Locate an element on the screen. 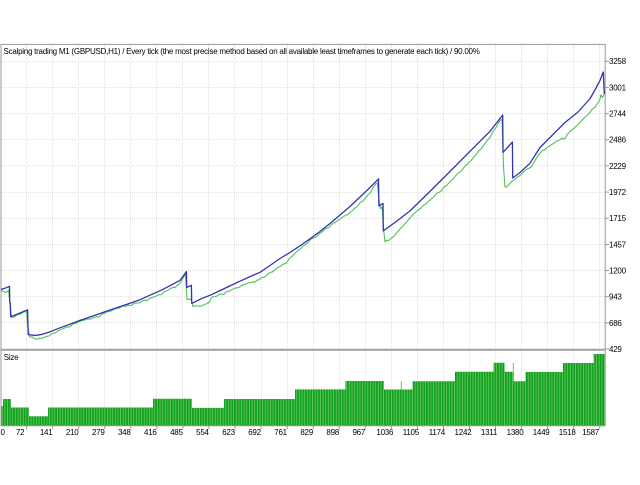 The height and width of the screenshot is (485, 640). svg-text: 623 is located at coordinates (228, 432).